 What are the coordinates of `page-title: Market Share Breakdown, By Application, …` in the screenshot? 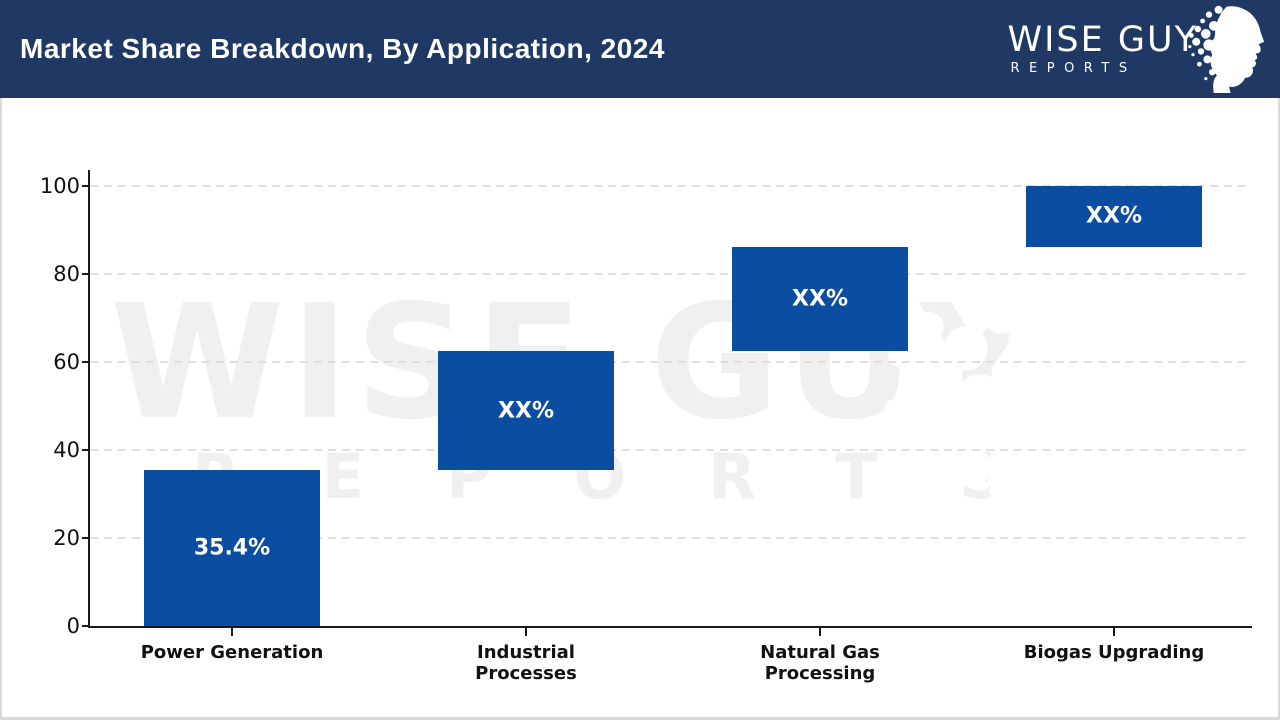 It's located at (342, 48).